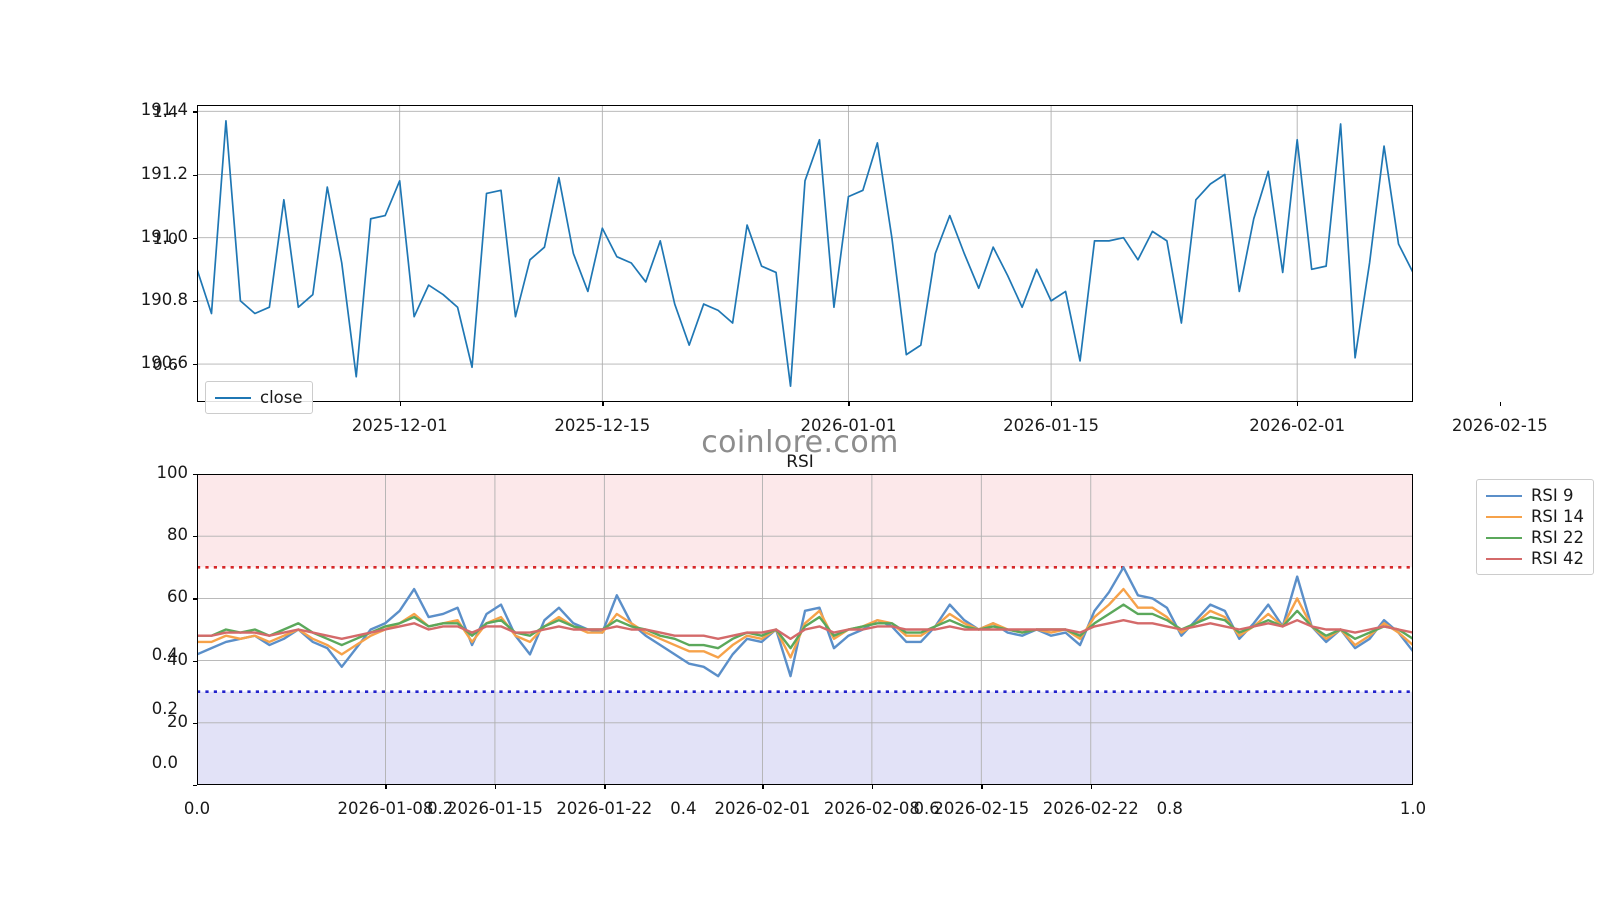 The height and width of the screenshot is (900, 1600). Describe the element at coordinates (399, 425) in the screenshot. I see `price-xtick-label: 2025-12-01` at that location.